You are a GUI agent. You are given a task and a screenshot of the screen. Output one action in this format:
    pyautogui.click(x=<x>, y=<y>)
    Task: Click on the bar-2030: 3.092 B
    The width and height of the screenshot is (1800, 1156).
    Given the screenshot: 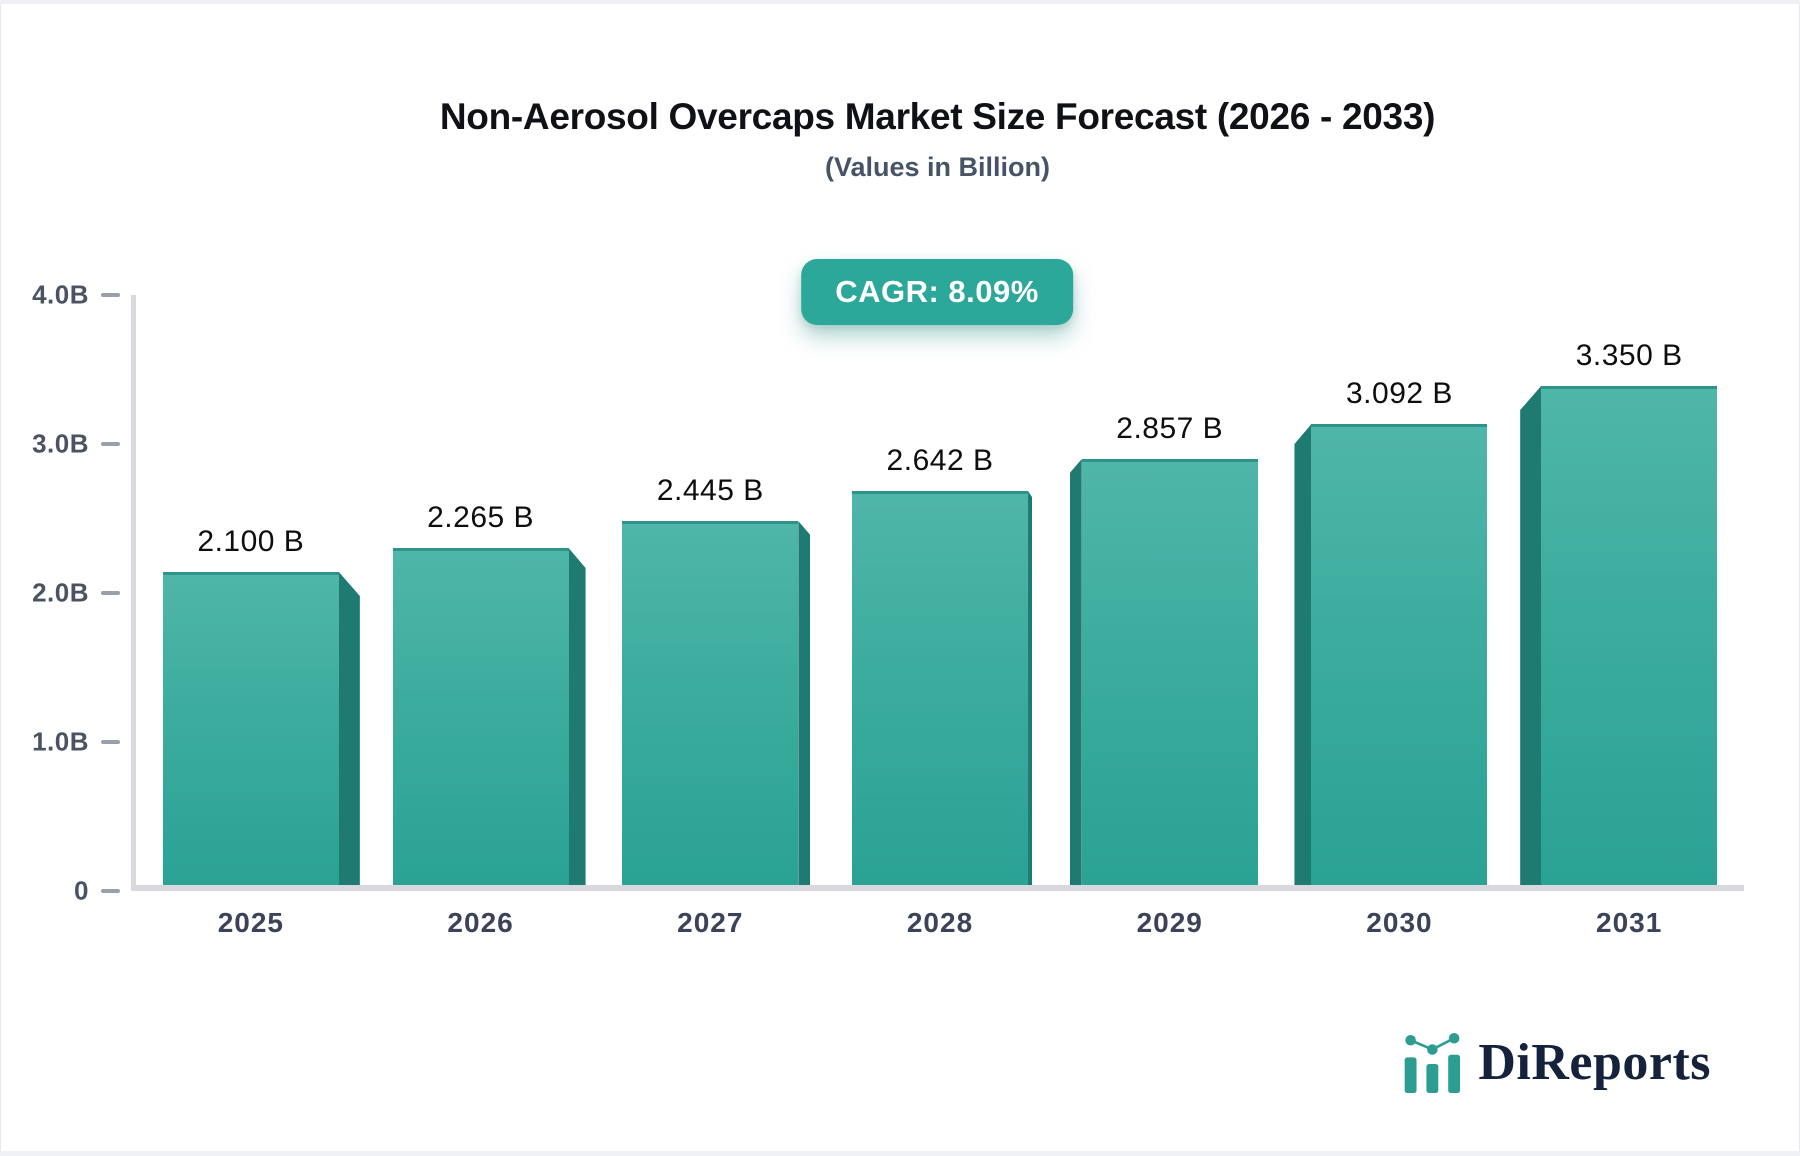 What is the action you would take?
    pyautogui.click(x=1391, y=631)
    